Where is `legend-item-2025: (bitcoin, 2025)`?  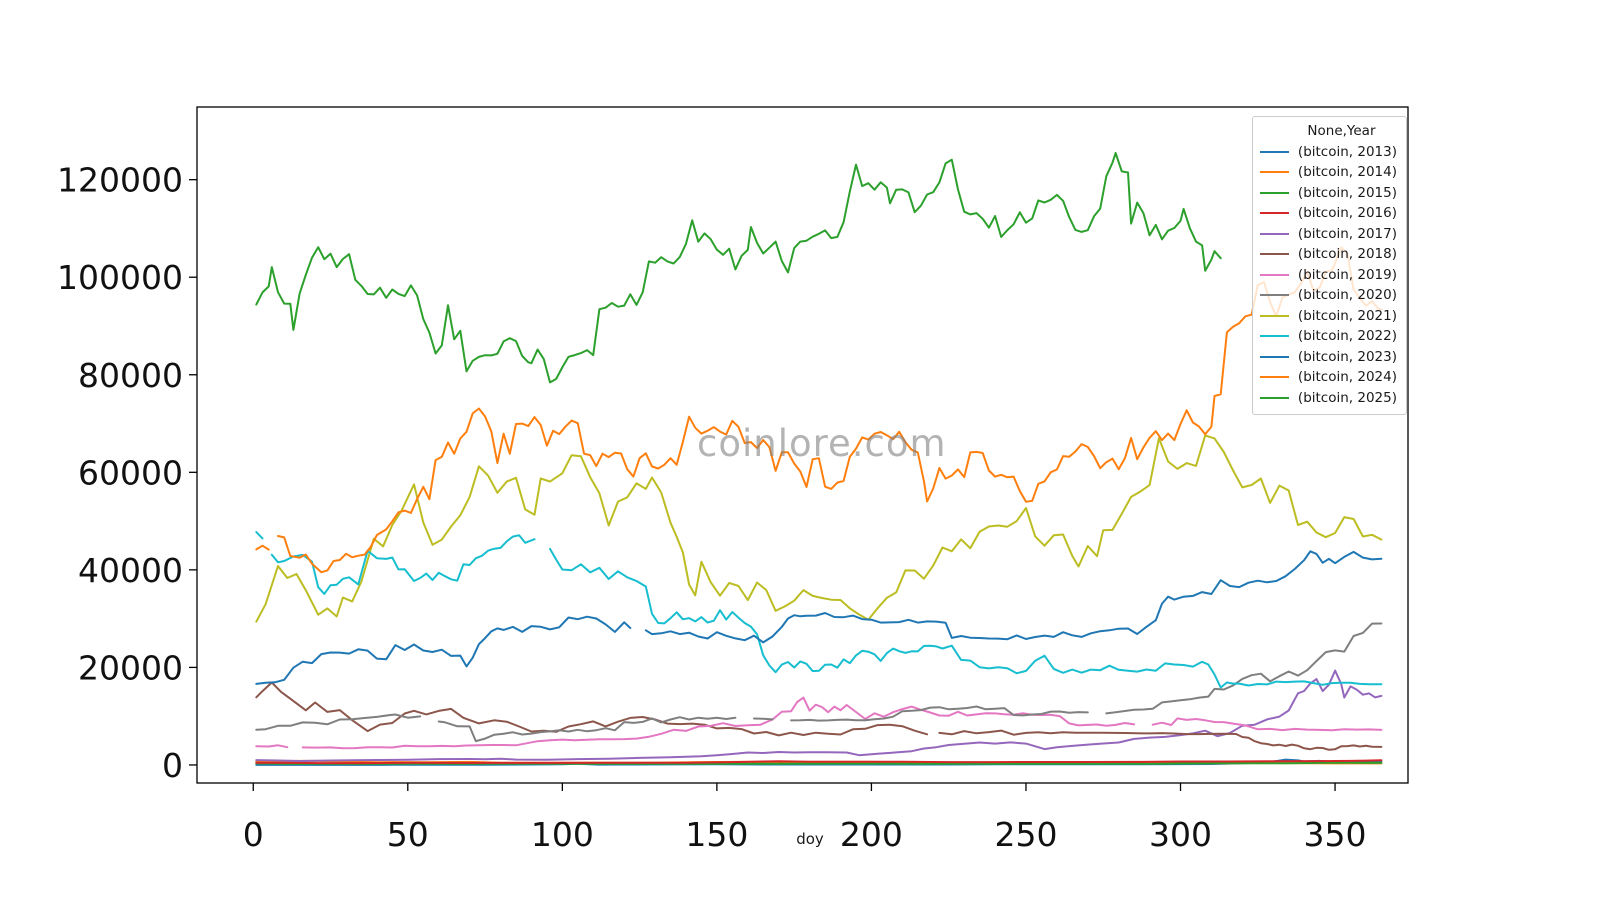
legend-item-2025: (bitcoin, 2025) is located at coordinates (1328, 398).